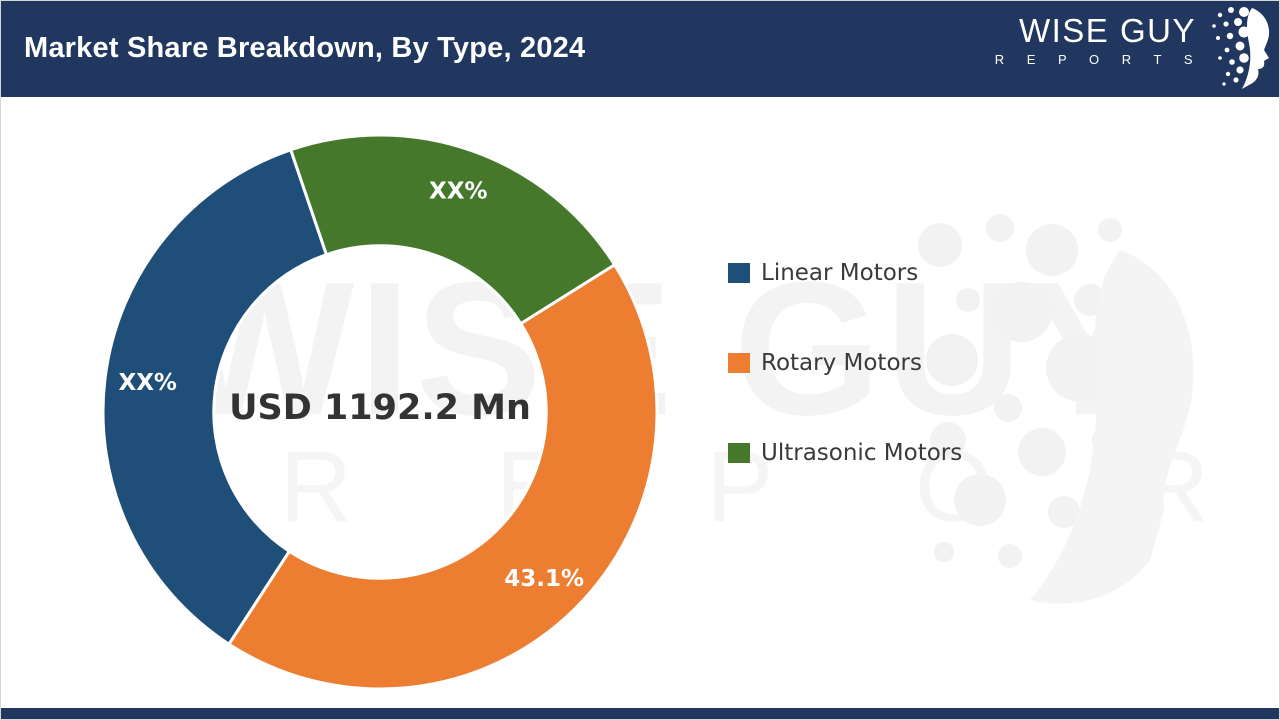  I want to click on wiseguy-logo: WISE GUY R E P O R T S, so click(1095, 40).